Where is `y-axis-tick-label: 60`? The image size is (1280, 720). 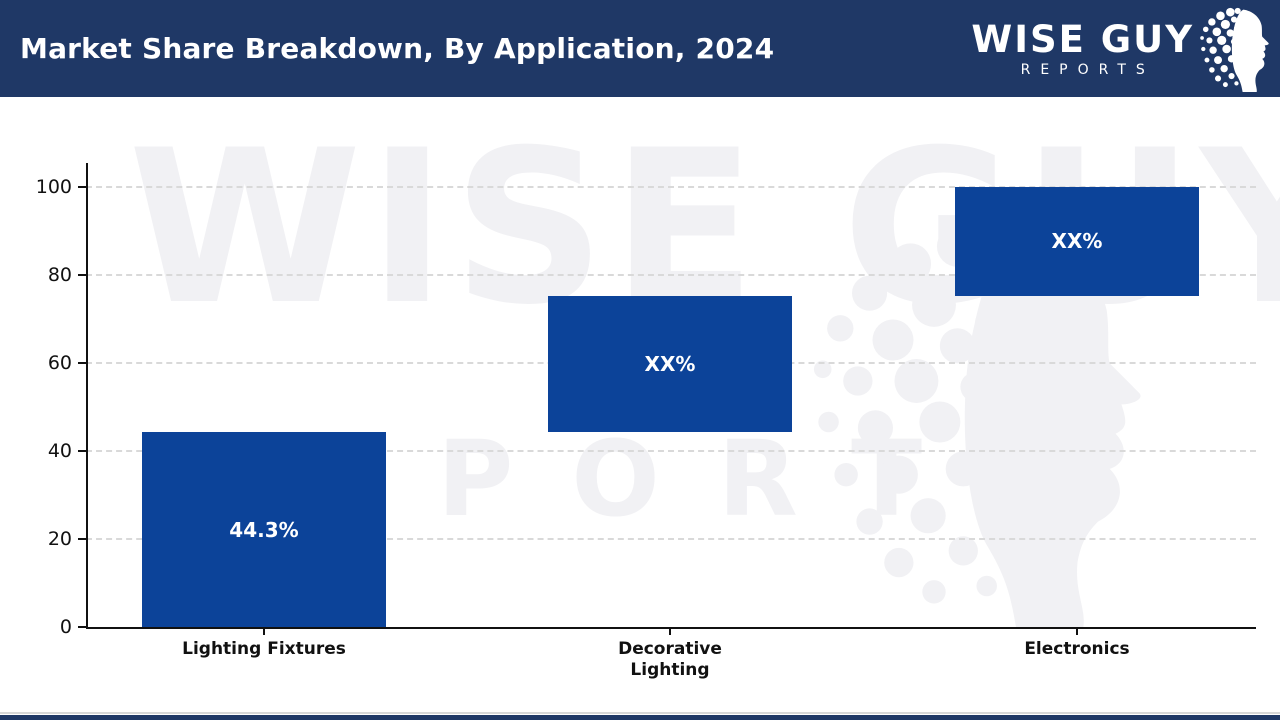
y-axis-tick-label: 60 is located at coordinates (59, 363).